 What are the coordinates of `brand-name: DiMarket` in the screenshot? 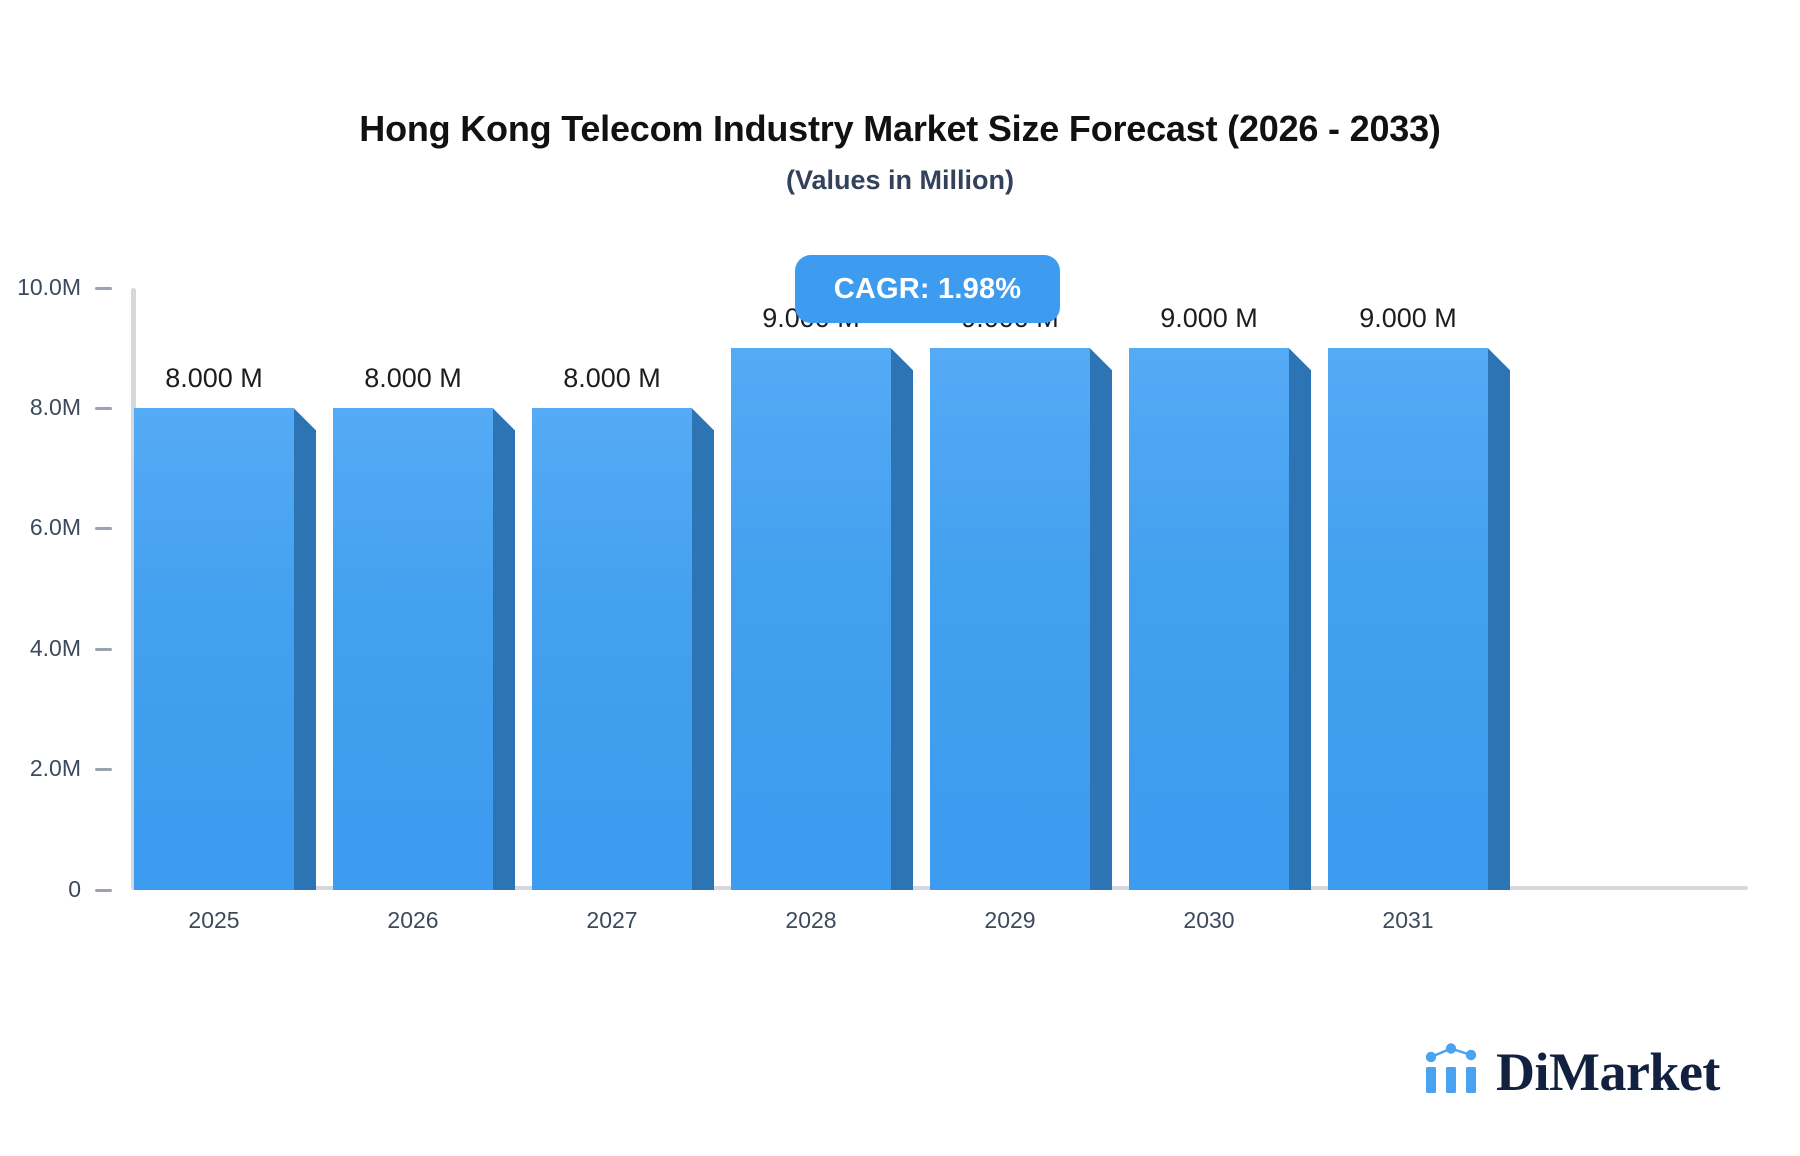 It's located at (1608, 1071).